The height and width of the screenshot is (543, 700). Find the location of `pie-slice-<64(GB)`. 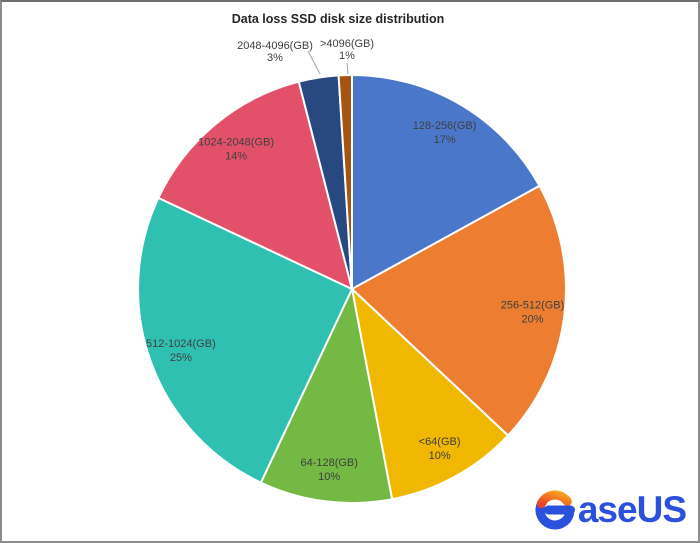

pie-slice-<64(GB) is located at coordinates (430, 394).